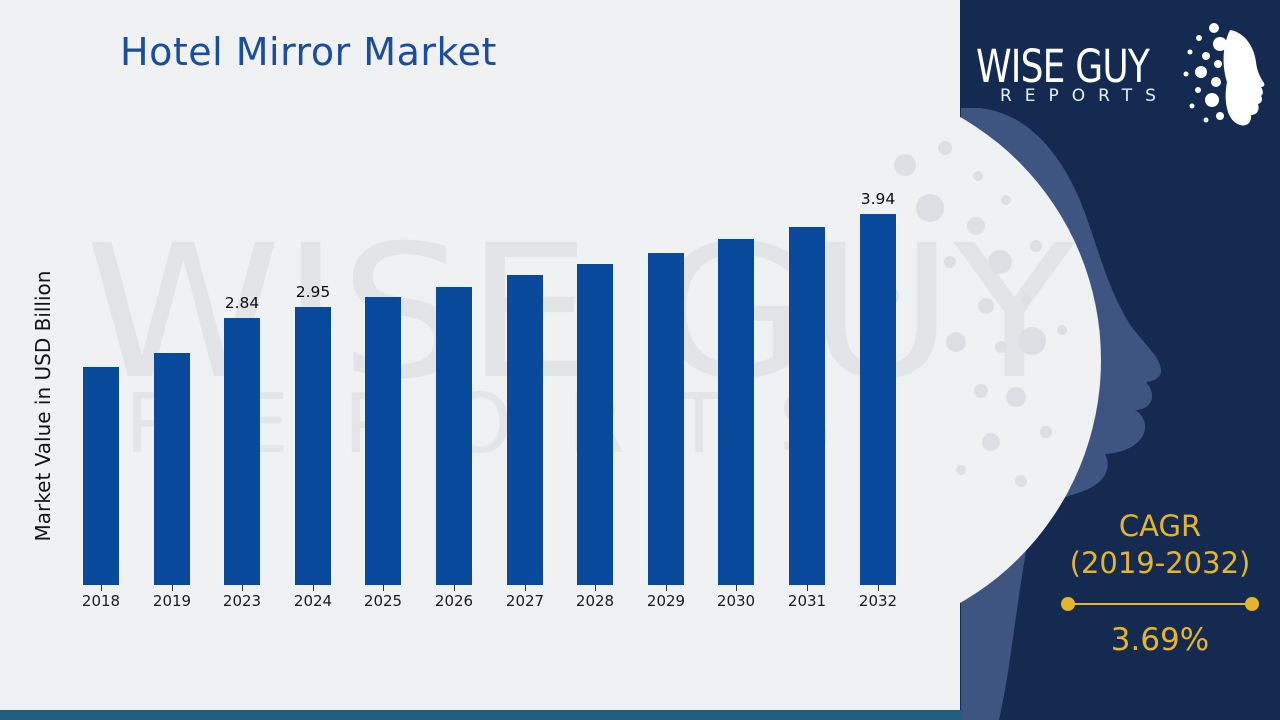 The width and height of the screenshot is (1280, 720). I want to click on x-axis-label-2018: 2018, so click(101, 601).